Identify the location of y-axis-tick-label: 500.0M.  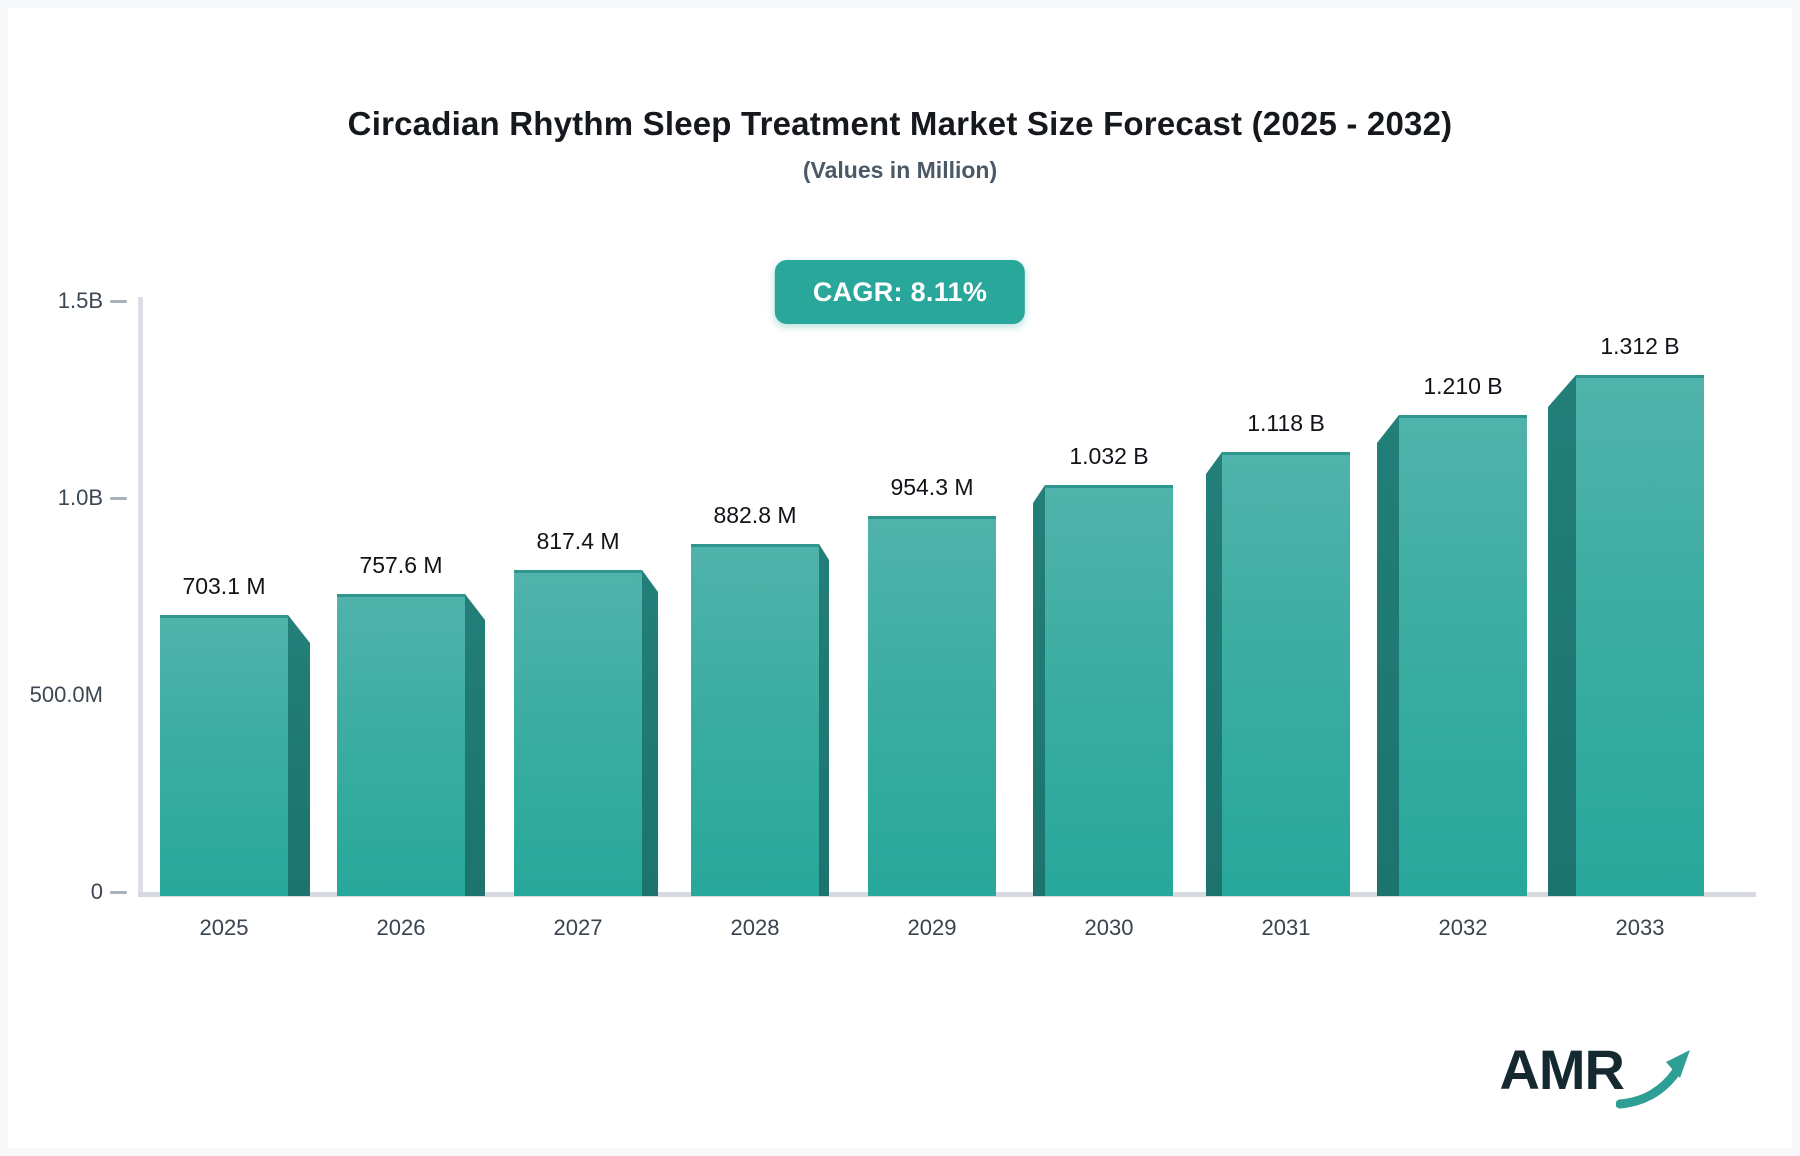
(66, 694).